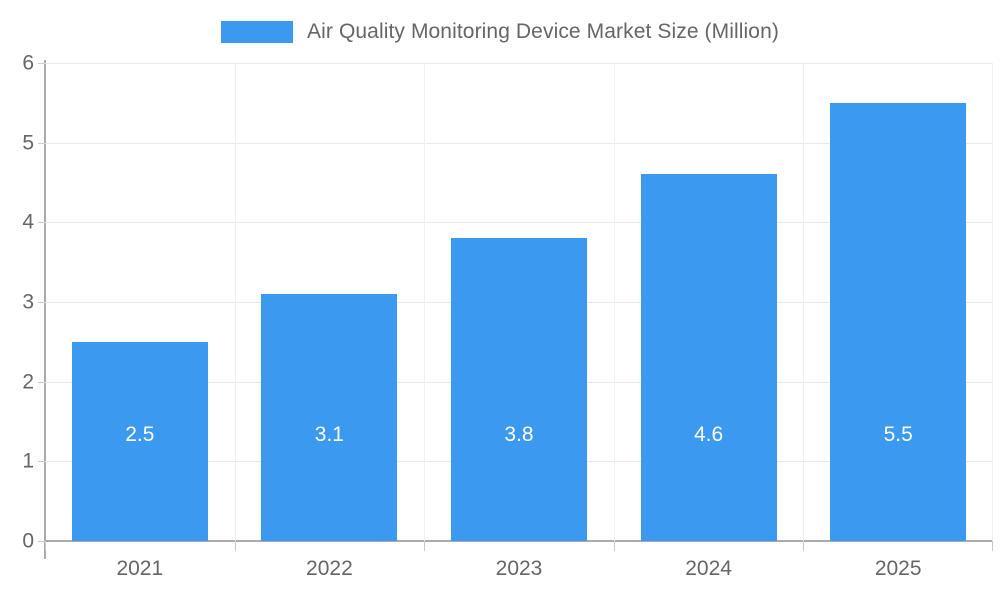 The image size is (1000, 600). What do you see at coordinates (708, 434) in the screenshot?
I see `bar-value-label-2024: 4.6` at bounding box center [708, 434].